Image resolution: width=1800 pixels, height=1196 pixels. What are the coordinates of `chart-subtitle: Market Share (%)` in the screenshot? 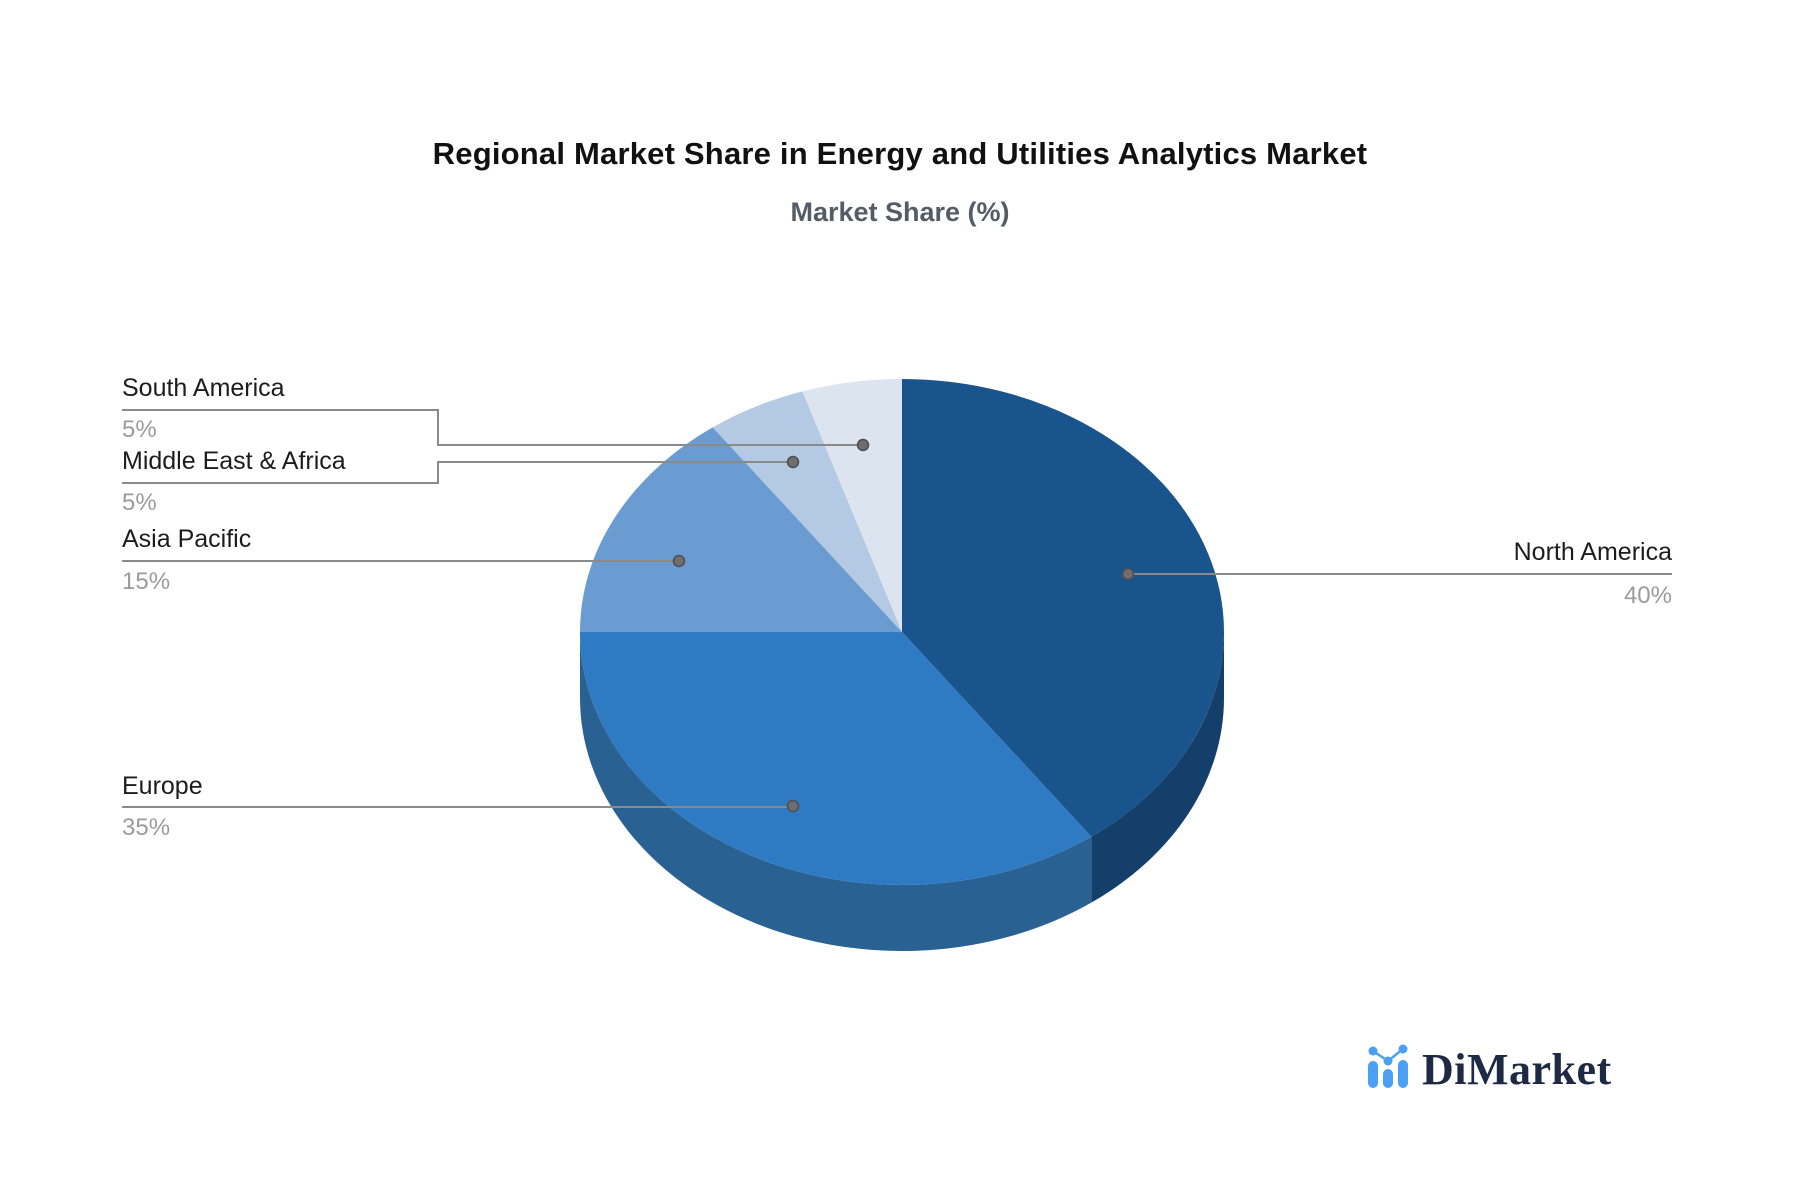 It's located at (900, 212).